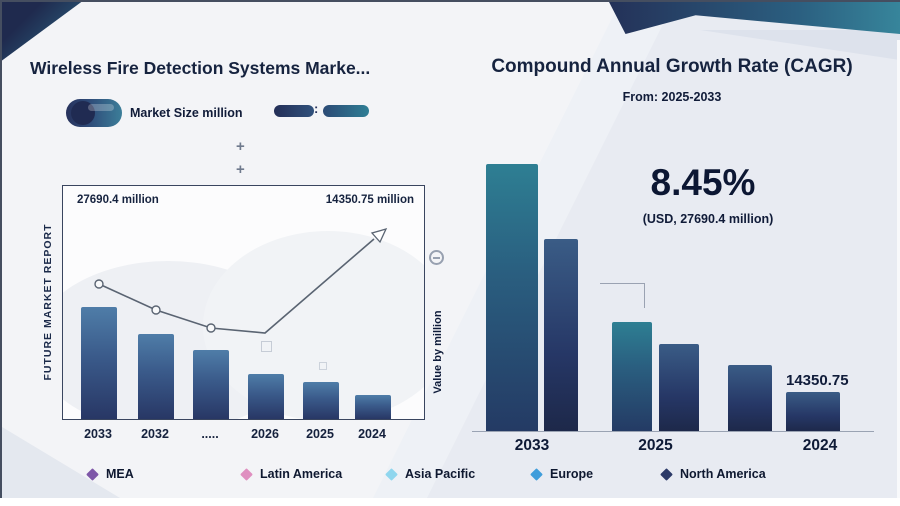 This screenshot has height=506, width=900. Describe the element at coordinates (48, 302) in the screenshot. I see `future-market-report-label: FUTURE MARKET REPORT` at that location.